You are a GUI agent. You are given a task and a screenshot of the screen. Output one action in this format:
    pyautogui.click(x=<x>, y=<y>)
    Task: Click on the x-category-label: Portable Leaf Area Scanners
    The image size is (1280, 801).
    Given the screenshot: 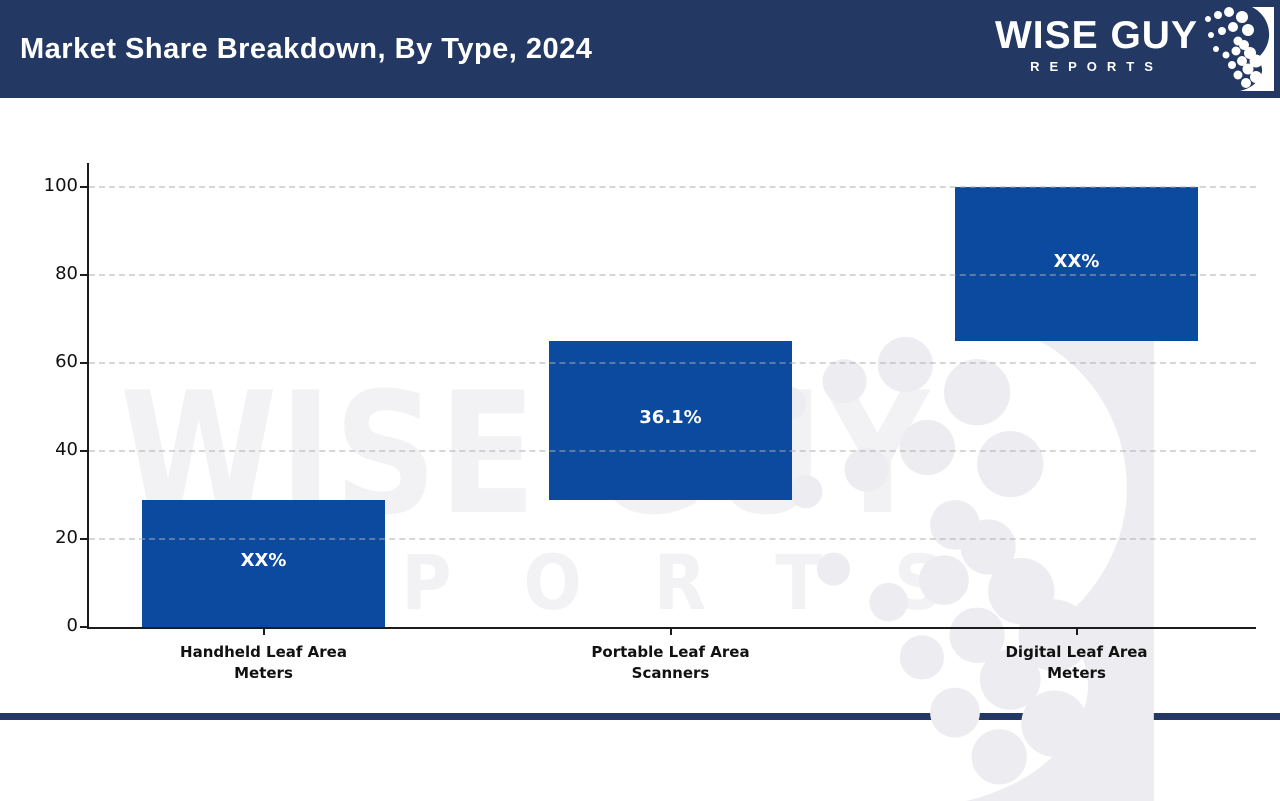 What is the action you would take?
    pyautogui.click(x=670, y=662)
    